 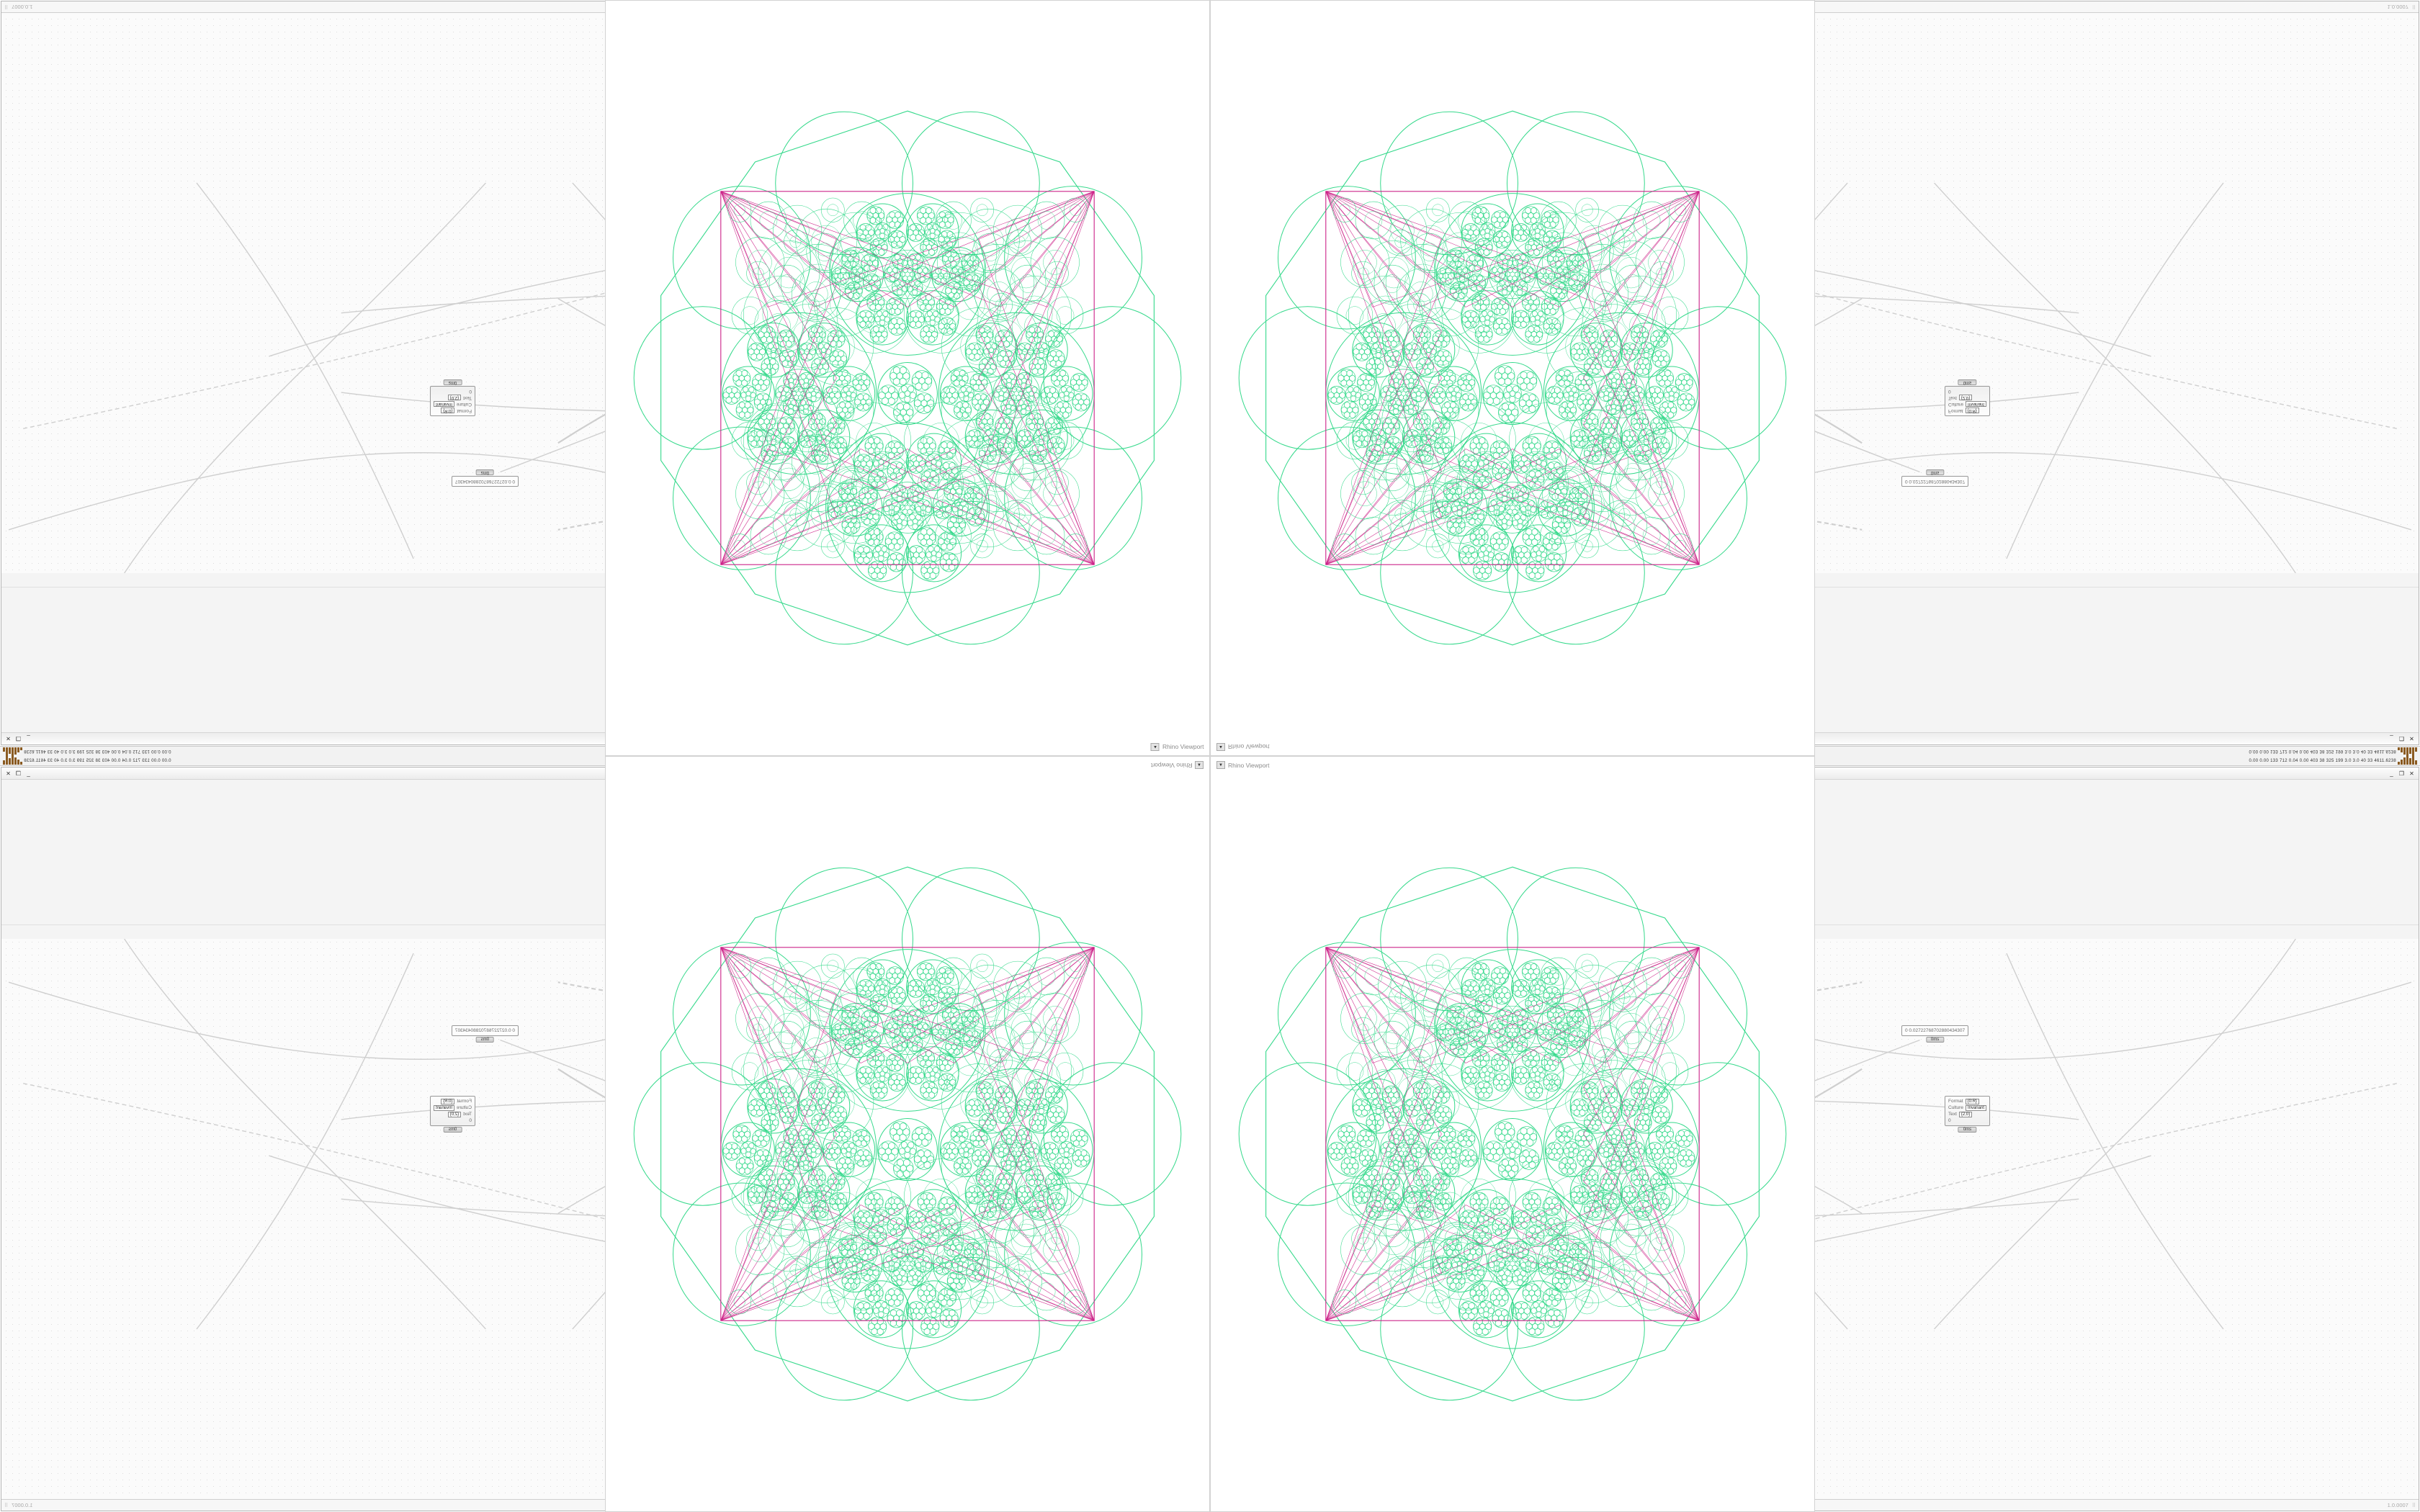 I want to click on rhino-viewport-bottom-right: ▼ Rhino Viewport, so click(x=1512, y=1134).